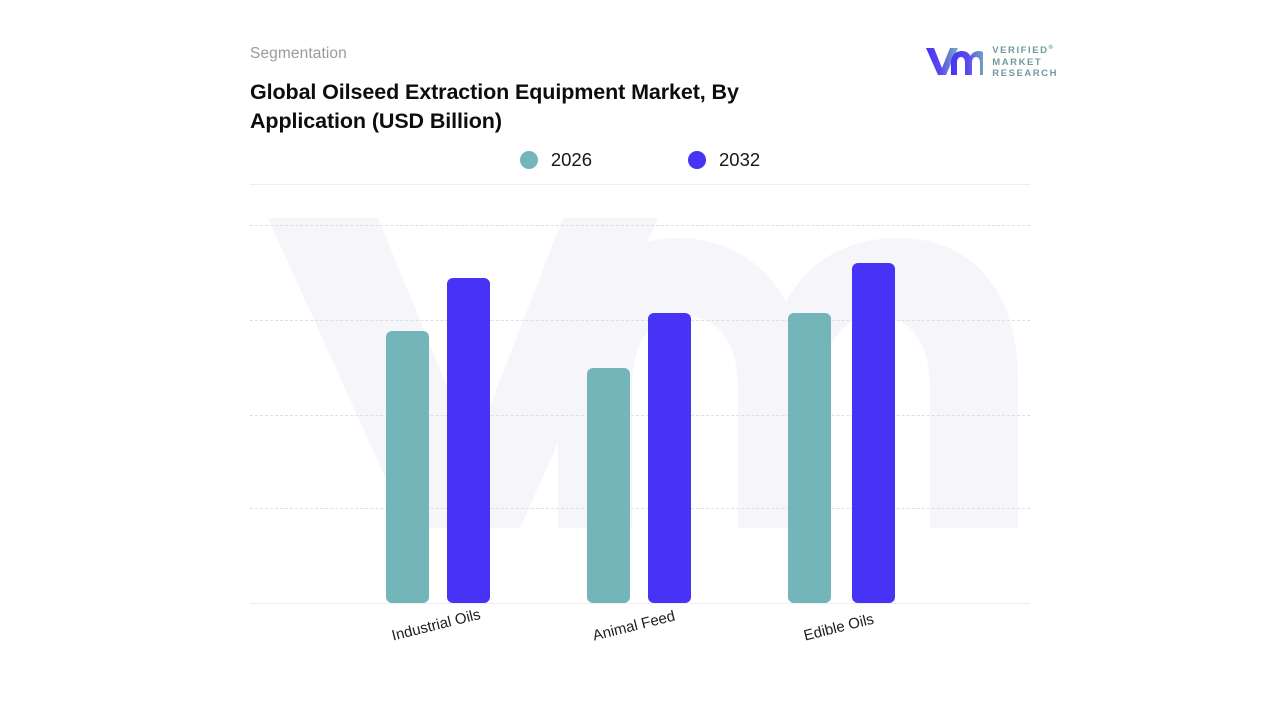 The height and width of the screenshot is (720, 1280). Describe the element at coordinates (873, 433) in the screenshot. I see `bar-edible-oils-2032` at that location.